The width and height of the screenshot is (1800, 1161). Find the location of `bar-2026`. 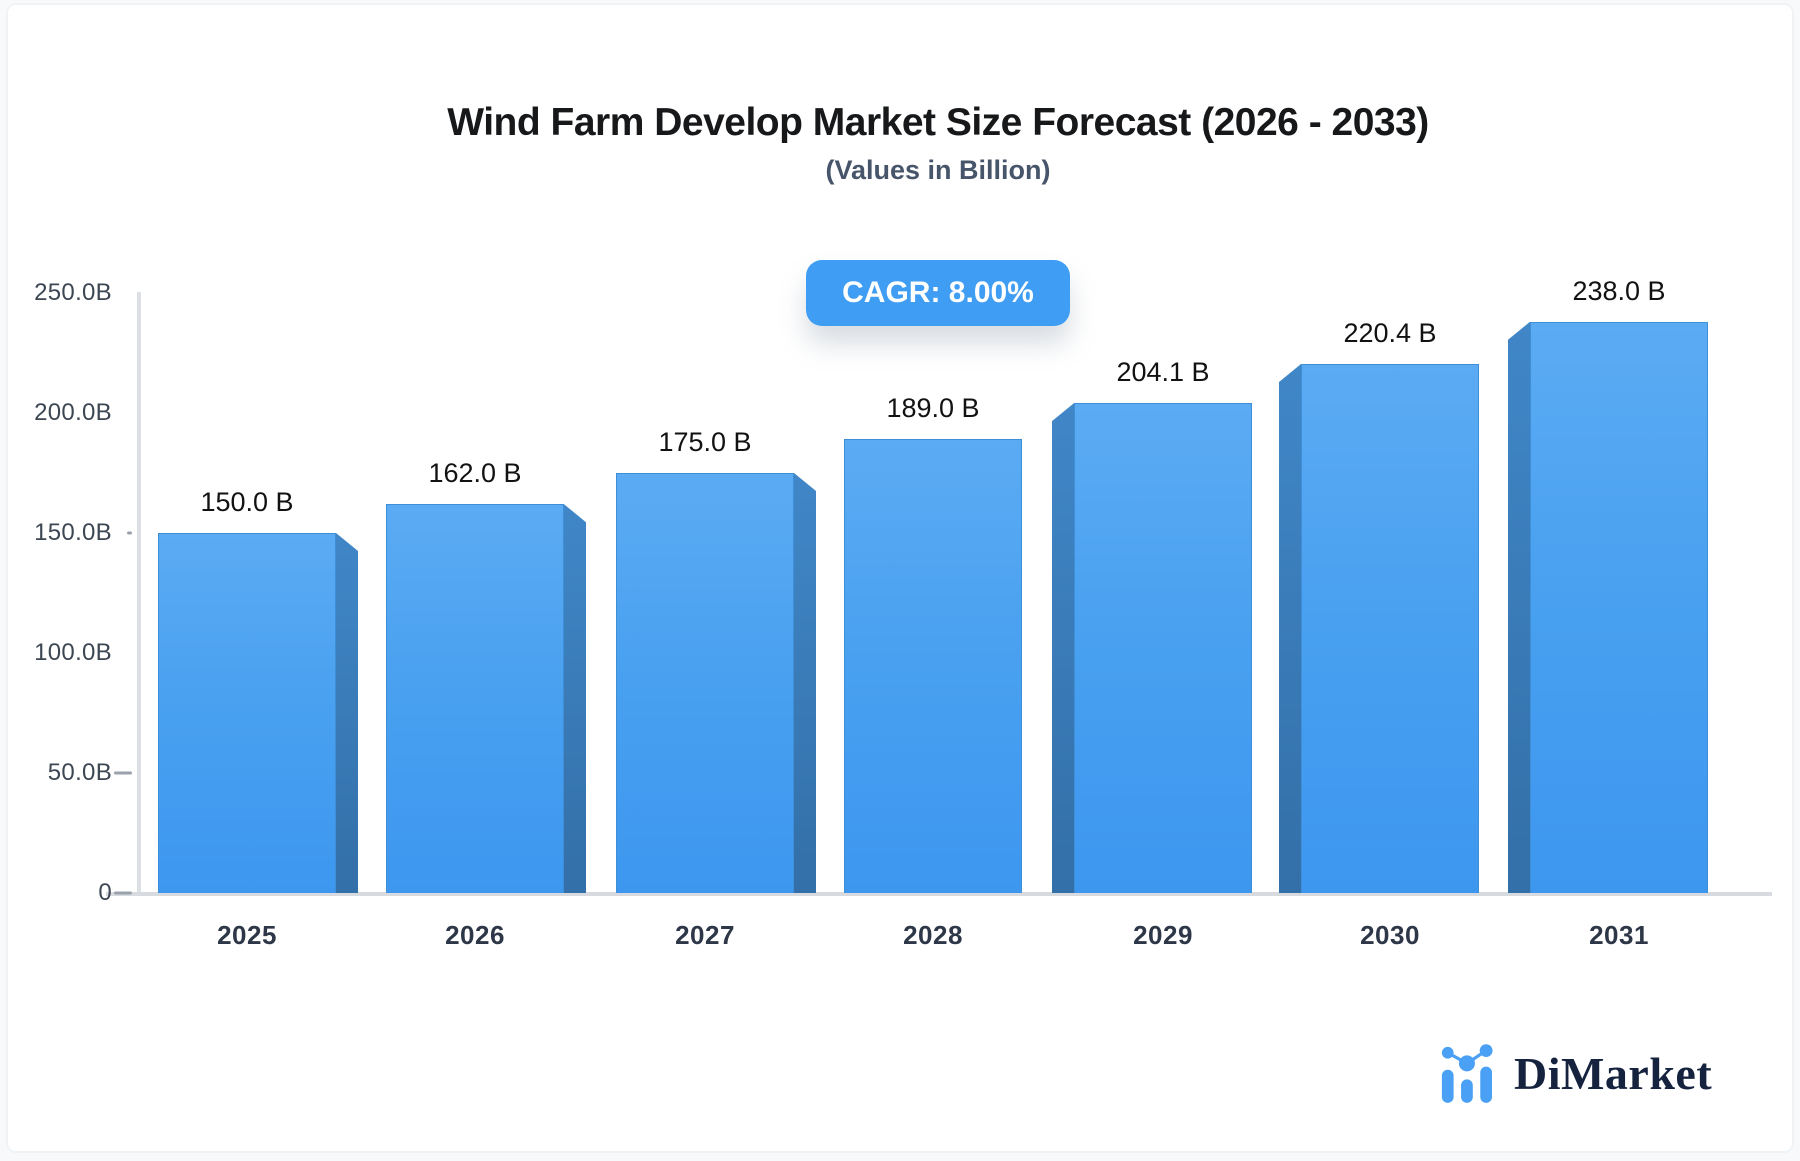

bar-2026 is located at coordinates (475, 698).